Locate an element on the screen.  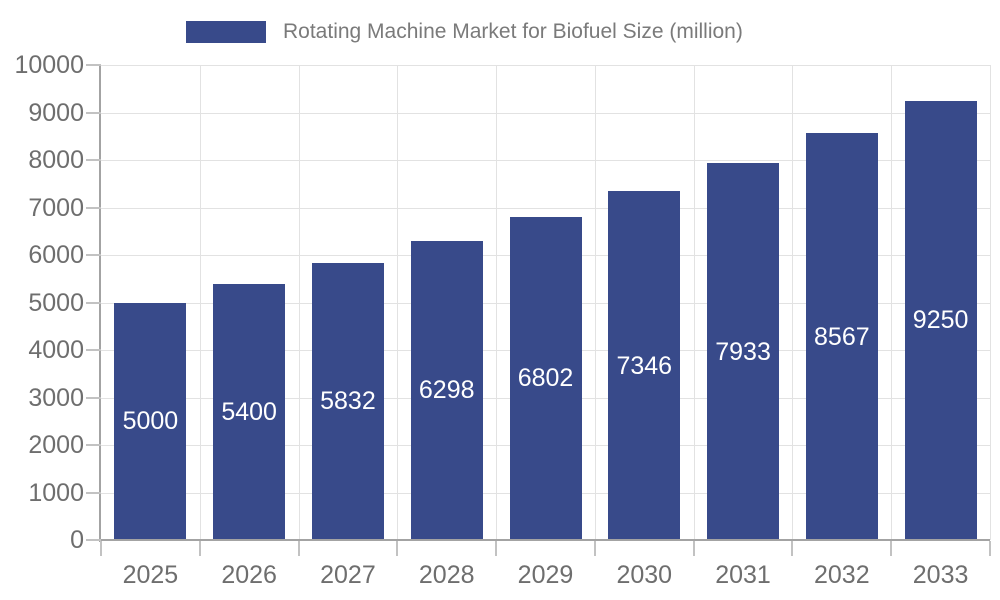
bar-value-label: 6802 is located at coordinates (545, 378).